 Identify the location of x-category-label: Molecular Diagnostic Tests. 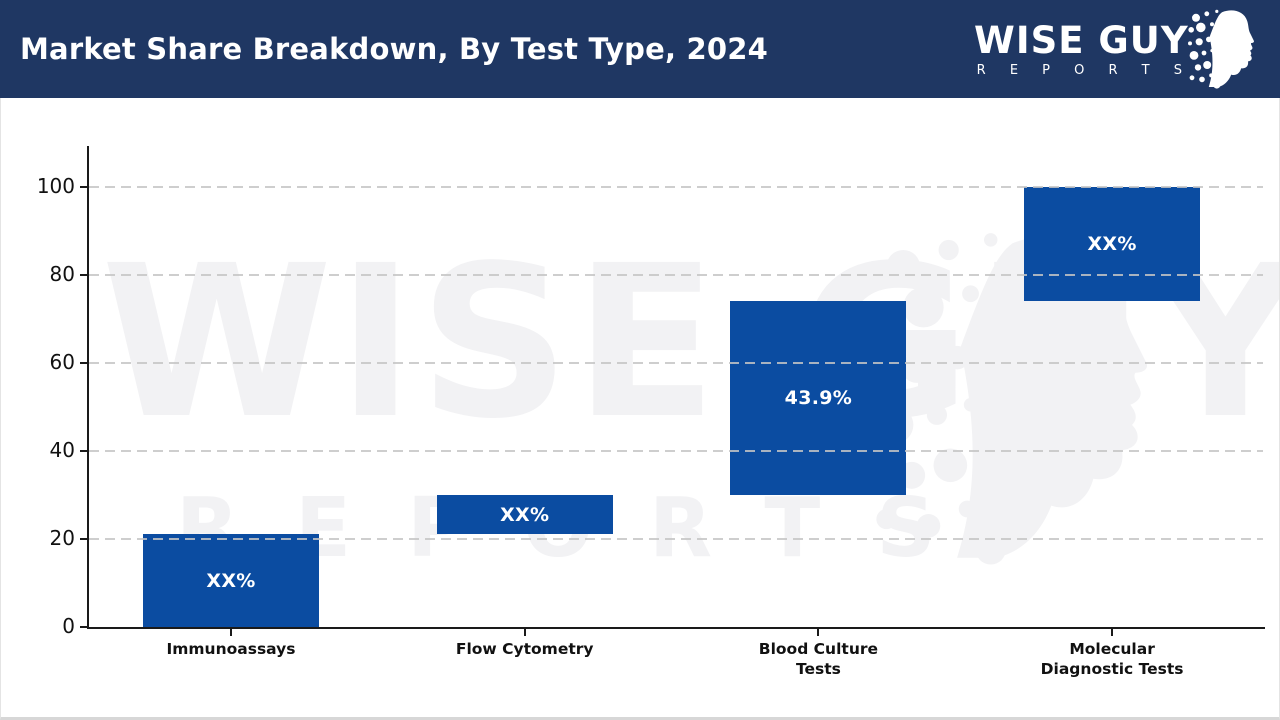
(1112, 659).